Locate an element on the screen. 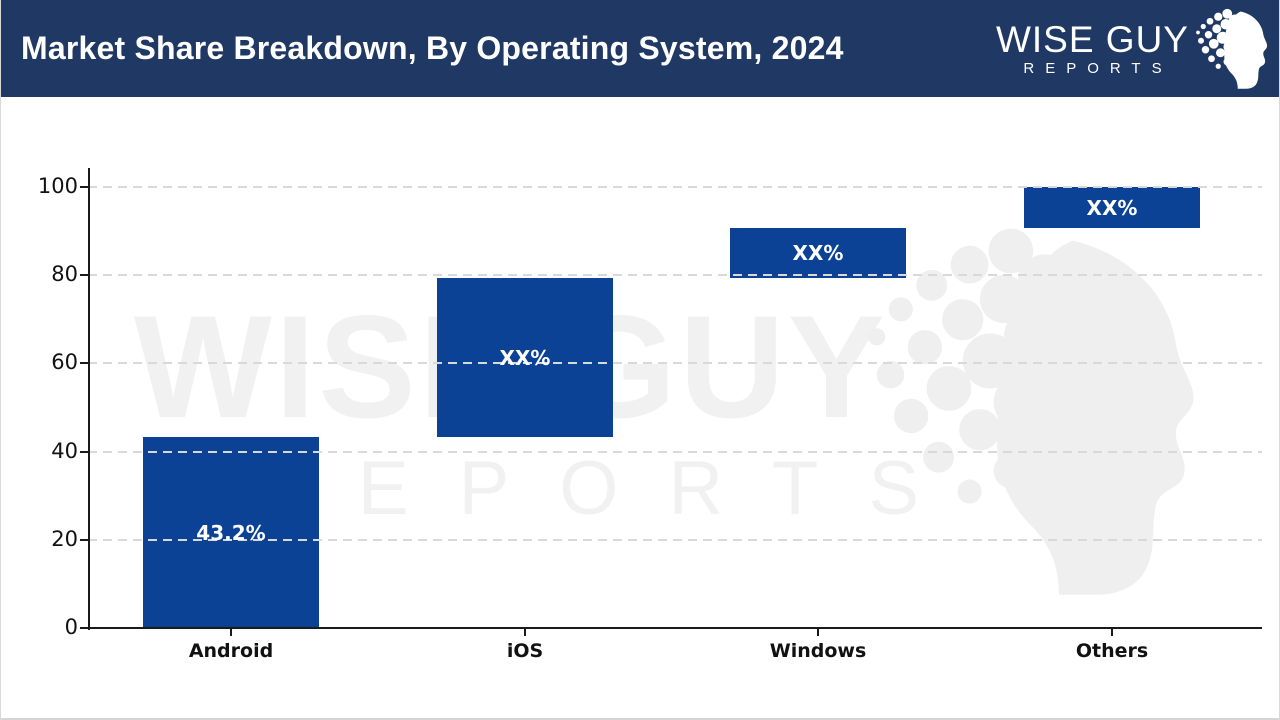 Image resolution: width=1280 pixels, height=720 pixels. y-tick-label: 80 is located at coordinates (64, 274).